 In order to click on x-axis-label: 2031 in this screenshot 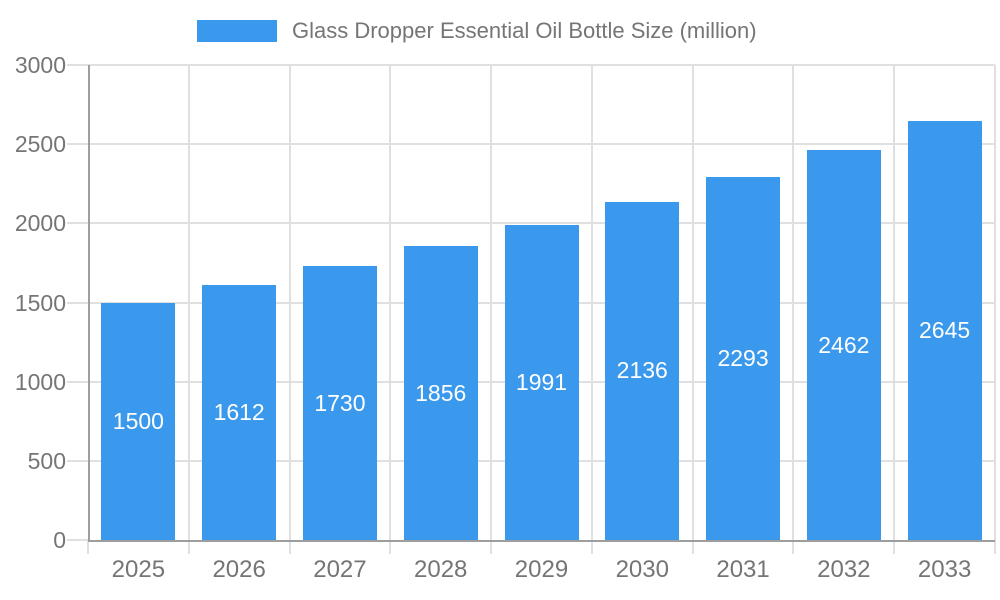, I will do `click(743, 569)`.